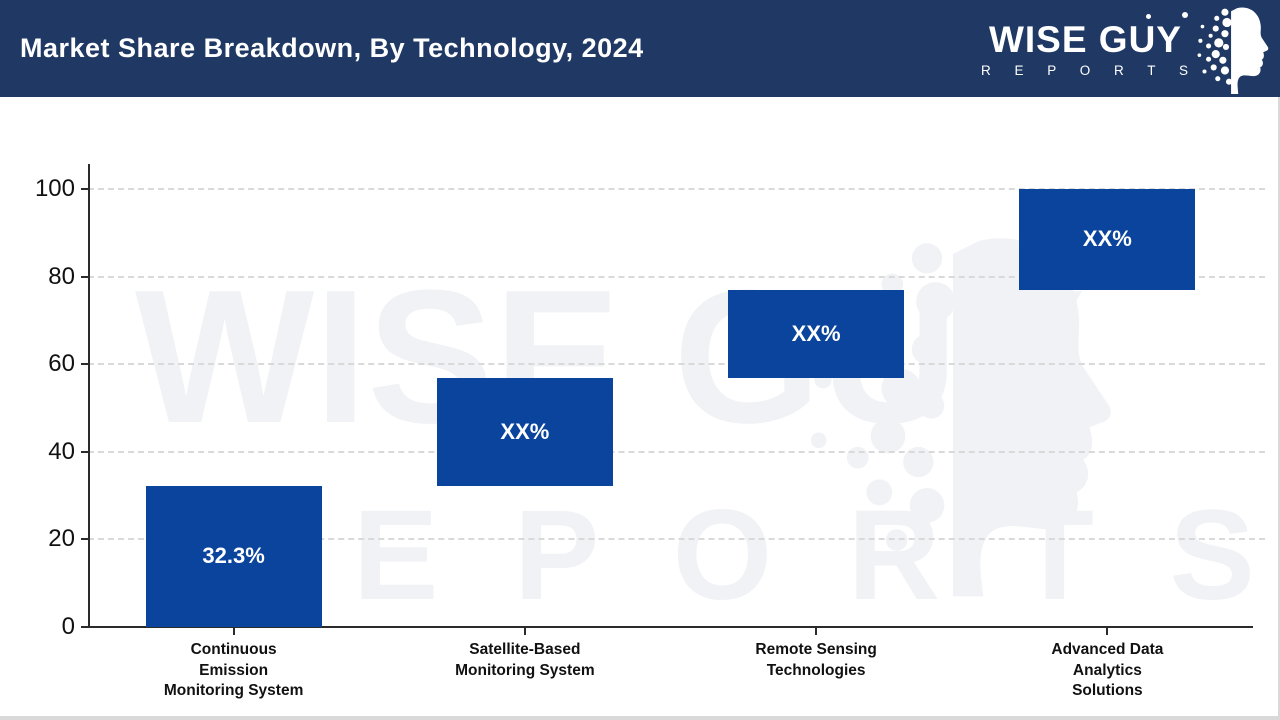 This screenshot has width=1280, height=720. What do you see at coordinates (1107, 690) in the screenshot?
I see `x-category-label-line: Solutions` at bounding box center [1107, 690].